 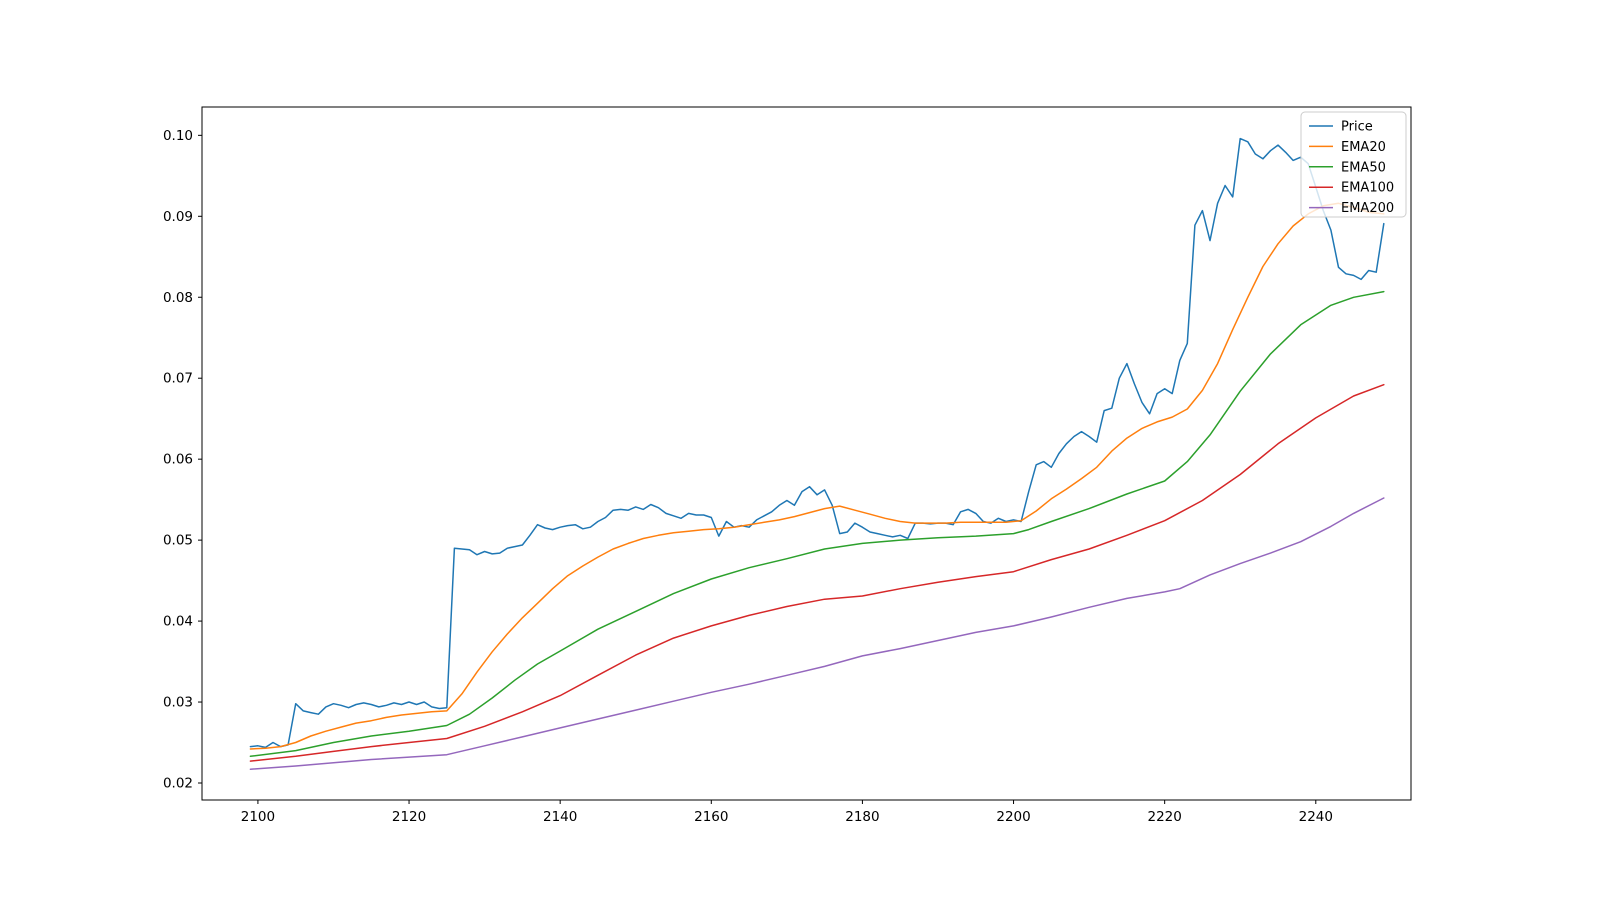 What do you see at coordinates (178, 541) in the screenshot?
I see `y-tick-label: 0.05` at bounding box center [178, 541].